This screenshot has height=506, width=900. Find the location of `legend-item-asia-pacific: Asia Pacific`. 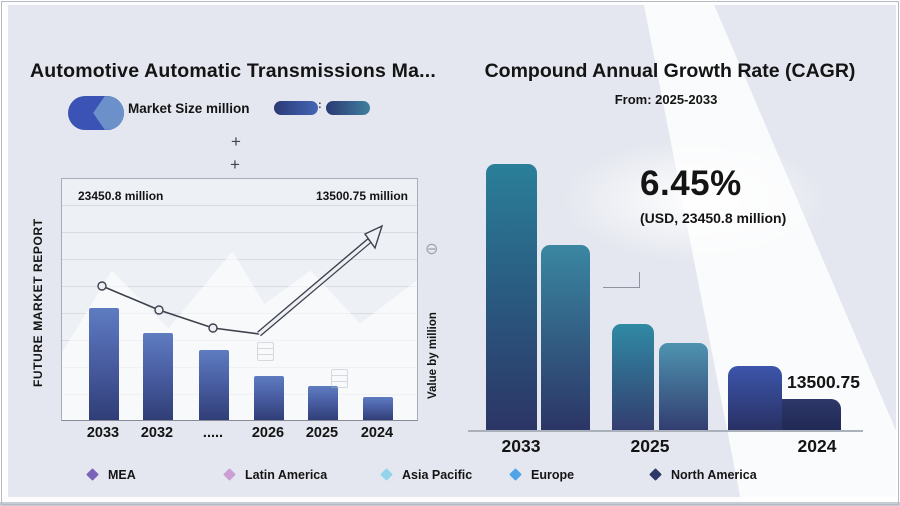

legend-item-asia-pacific: Asia Pacific is located at coordinates (426, 474).